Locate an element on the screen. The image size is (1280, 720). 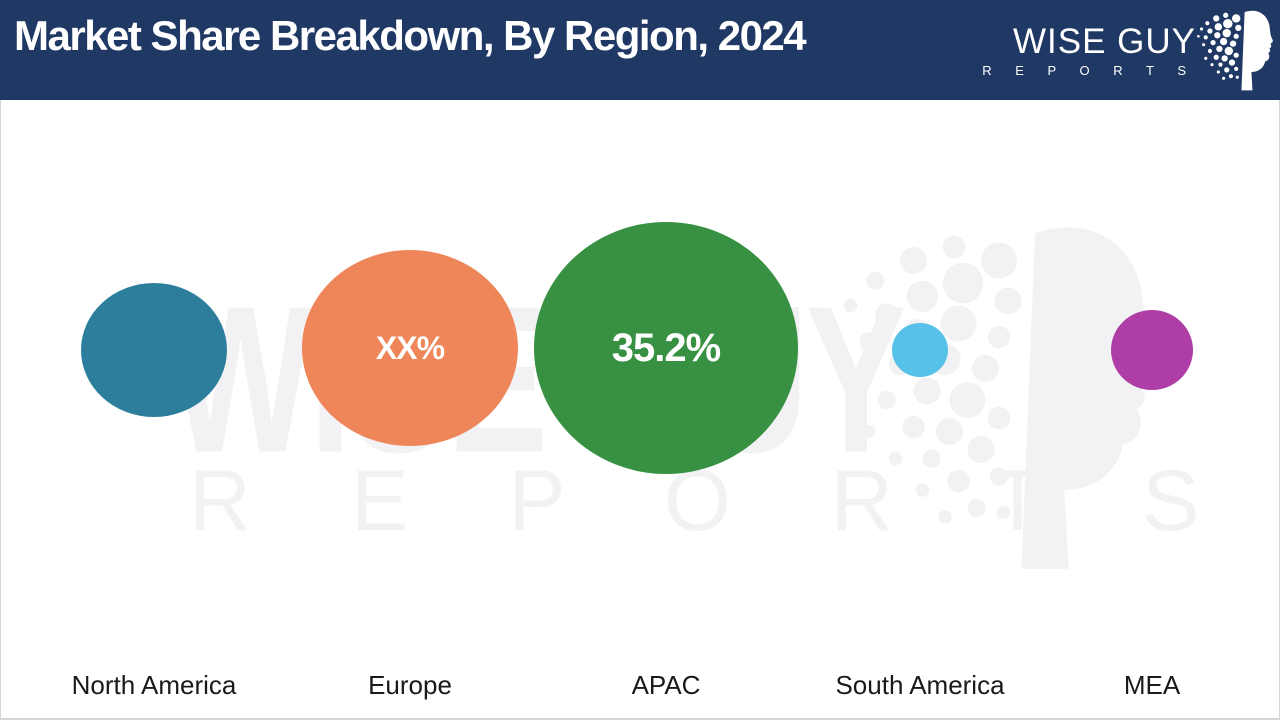
category-label-apac: APAC is located at coordinates (666, 685).